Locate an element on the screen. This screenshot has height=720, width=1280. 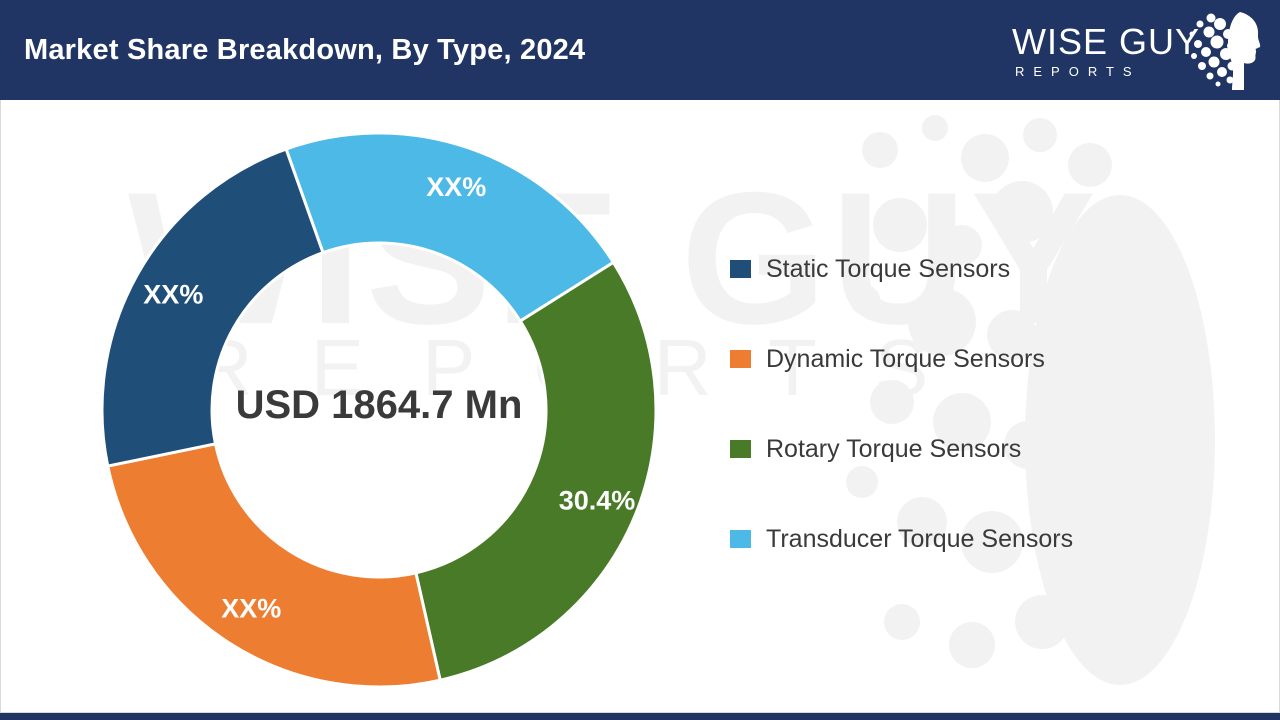
legend-label: Transducer Torque Sensors is located at coordinates (920, 538).